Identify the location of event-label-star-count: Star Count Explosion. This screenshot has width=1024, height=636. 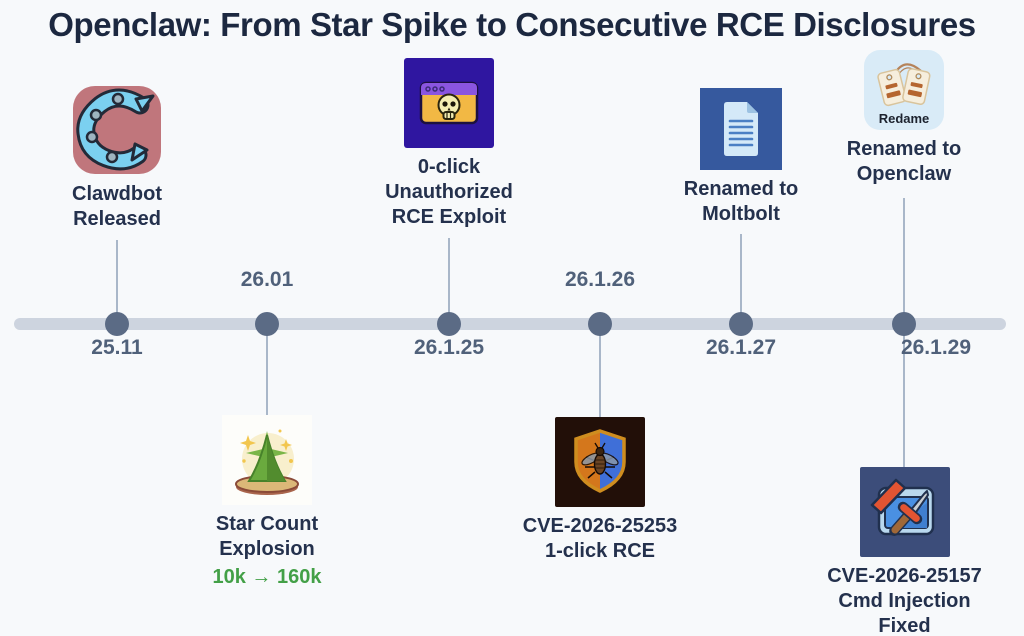
(267, 536).